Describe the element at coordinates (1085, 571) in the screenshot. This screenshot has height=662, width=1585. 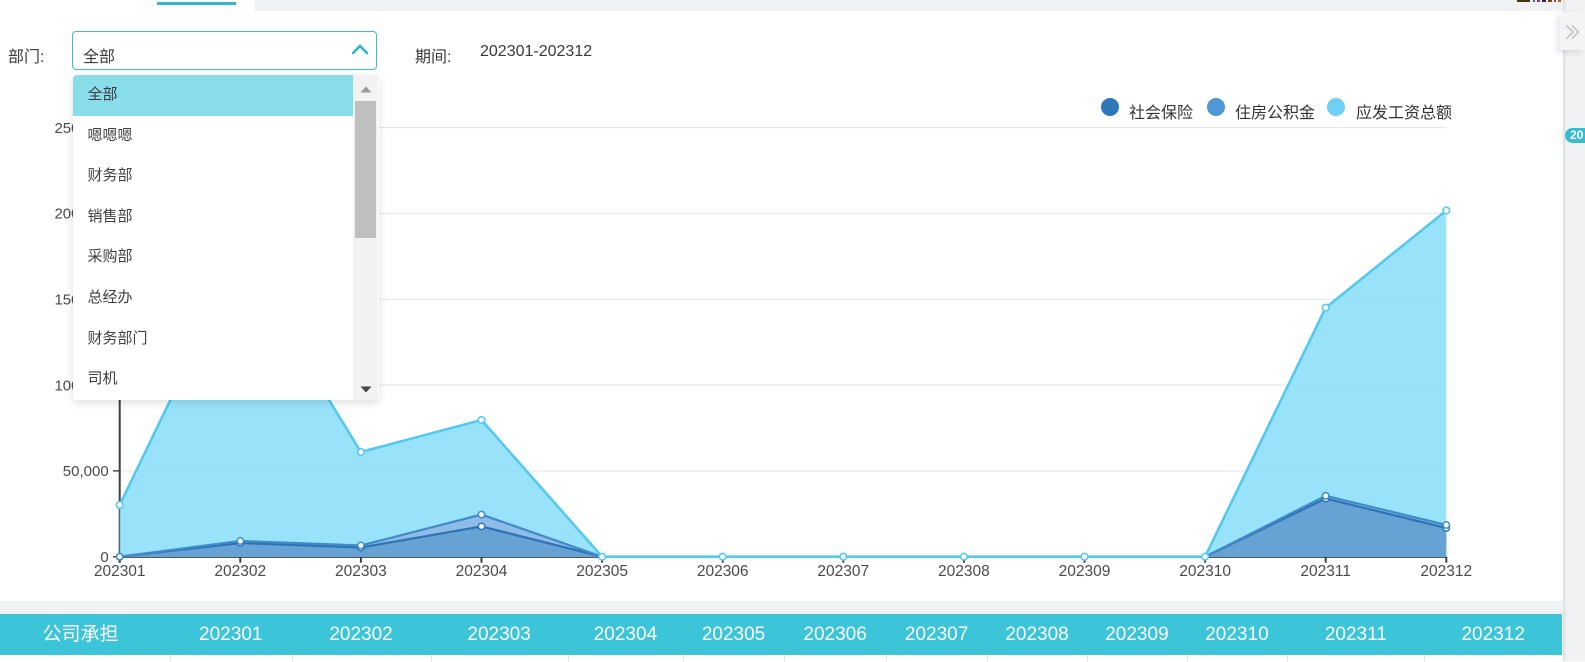
I see `svg-text: 202309` at that location.